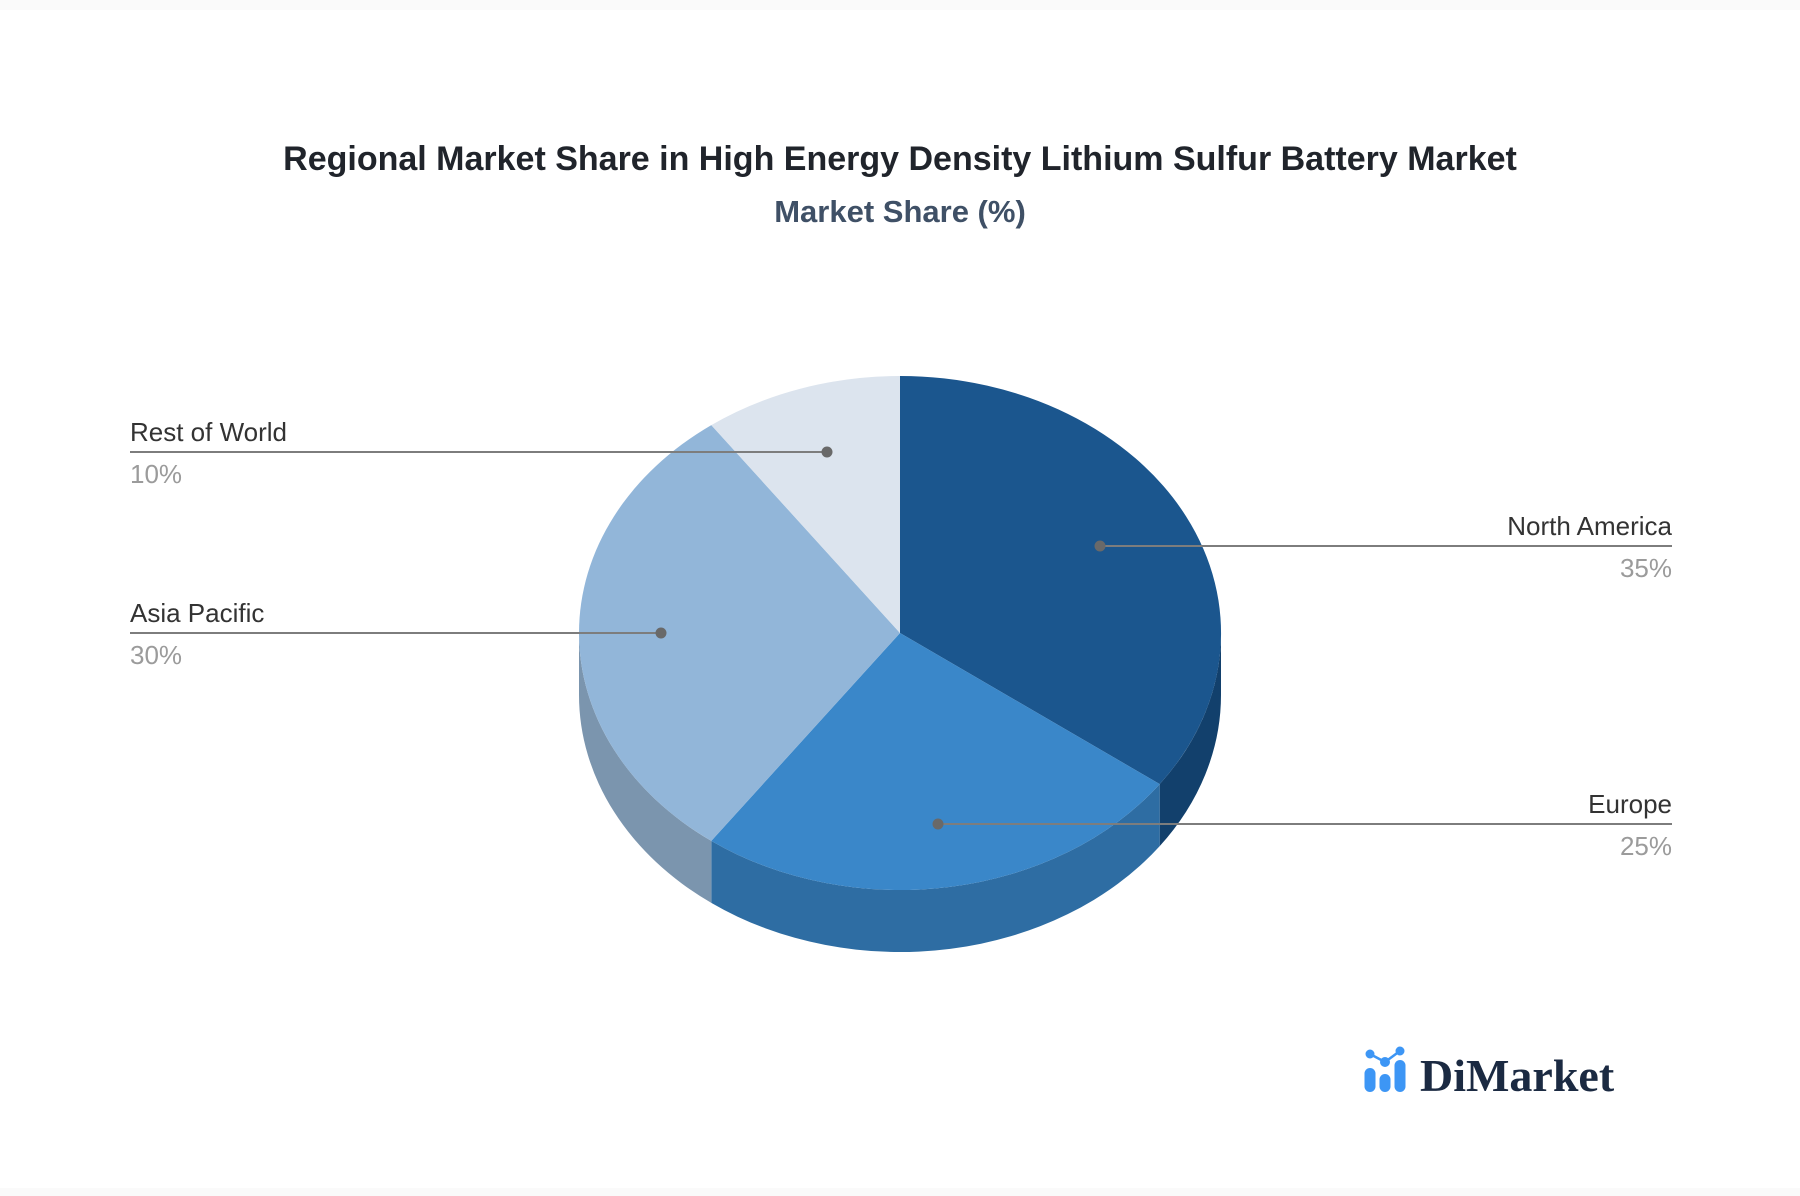  Describe the element at coordinates (1061, 580) in the screenshot. I see `pie-slice-north-america` at that location.